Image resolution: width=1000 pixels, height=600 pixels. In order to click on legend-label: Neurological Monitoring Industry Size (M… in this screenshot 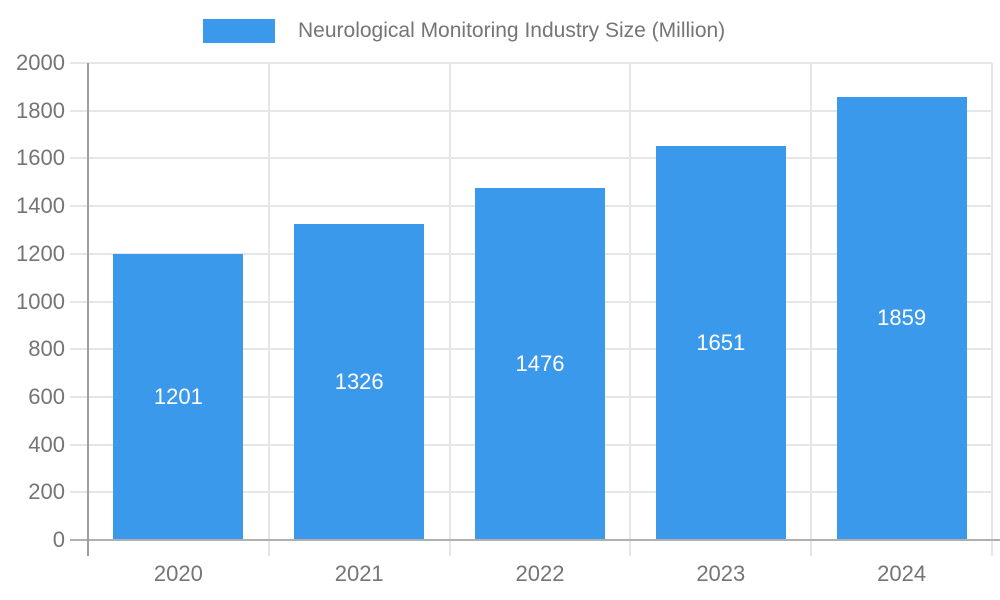, I will do `click(512, 30)`.